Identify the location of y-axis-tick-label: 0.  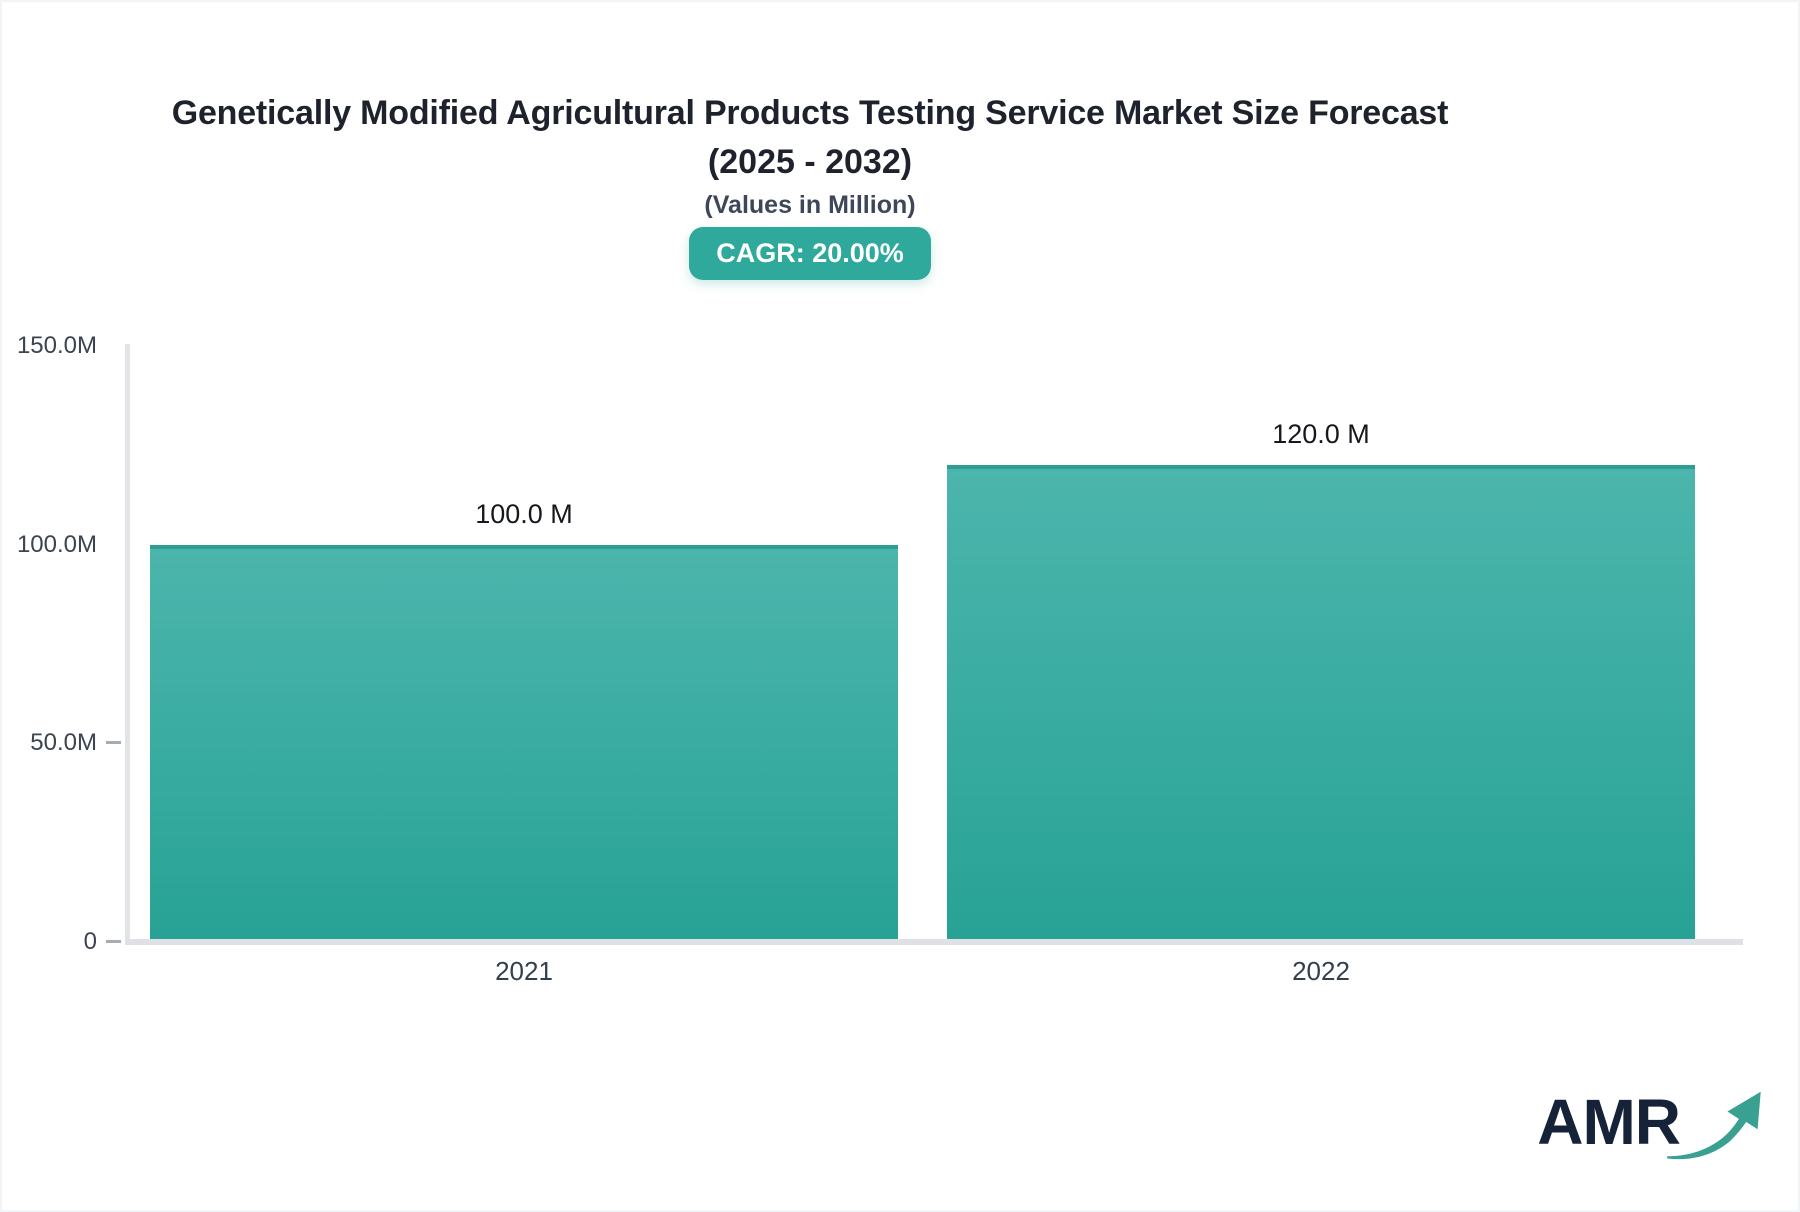
(90, 941).